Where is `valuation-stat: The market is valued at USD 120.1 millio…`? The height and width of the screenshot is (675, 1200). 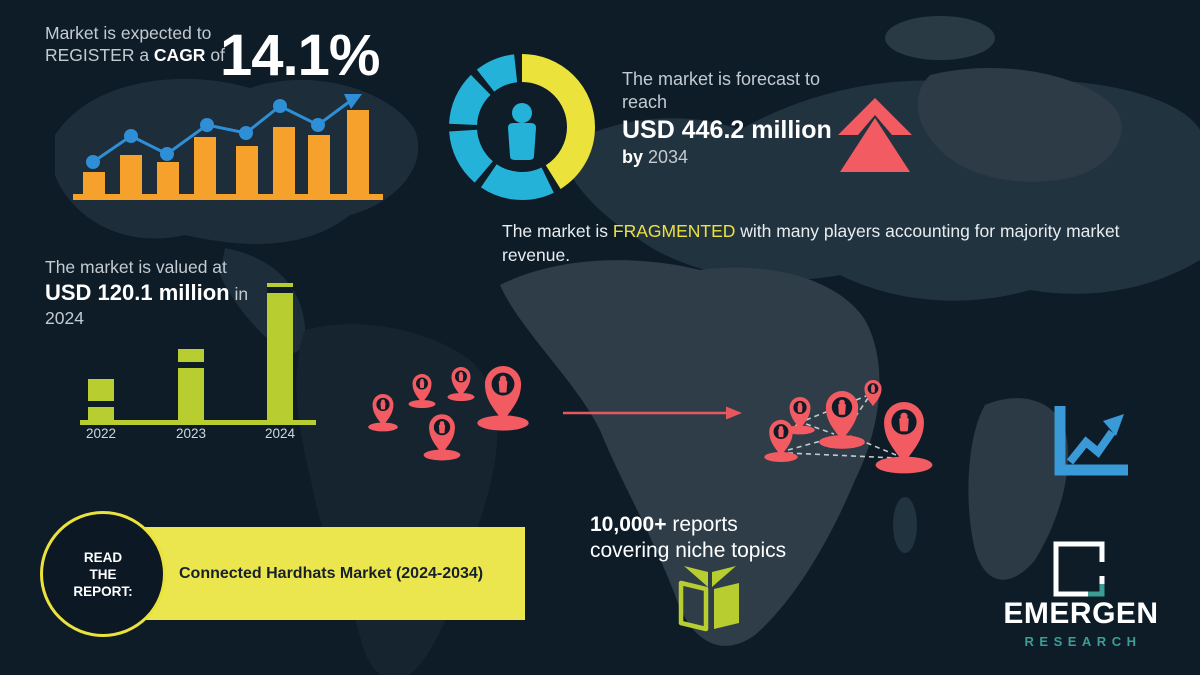 valuation-stat: The market is valued at USD 120.1 millio… is located at coordinates (146, 292).